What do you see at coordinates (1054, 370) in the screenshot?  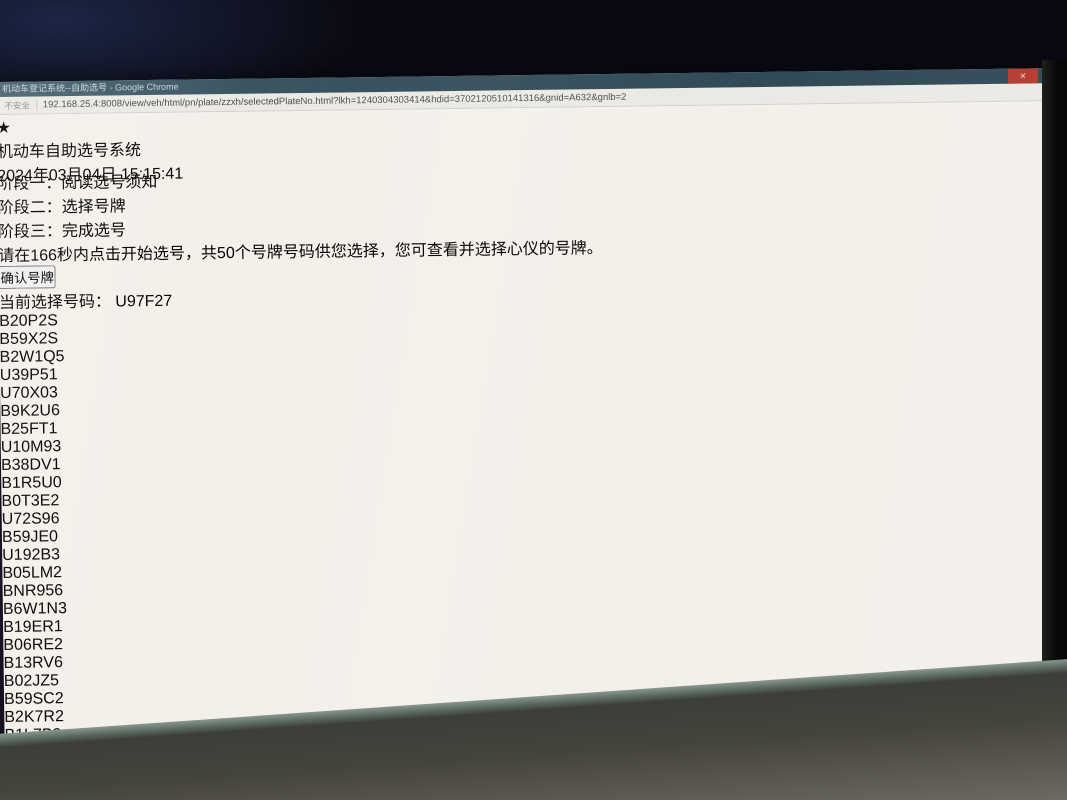 I see `monitor-bezel-right` at bounding box center [1054, 370].